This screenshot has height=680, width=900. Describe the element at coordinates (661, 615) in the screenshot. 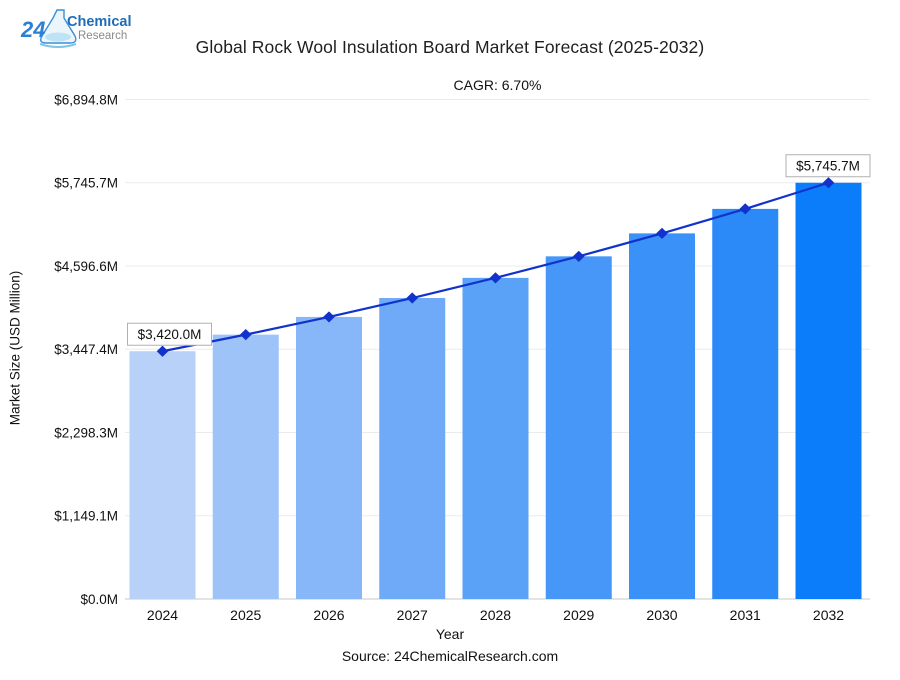

I see `x-tick-label: 2030` at that location.